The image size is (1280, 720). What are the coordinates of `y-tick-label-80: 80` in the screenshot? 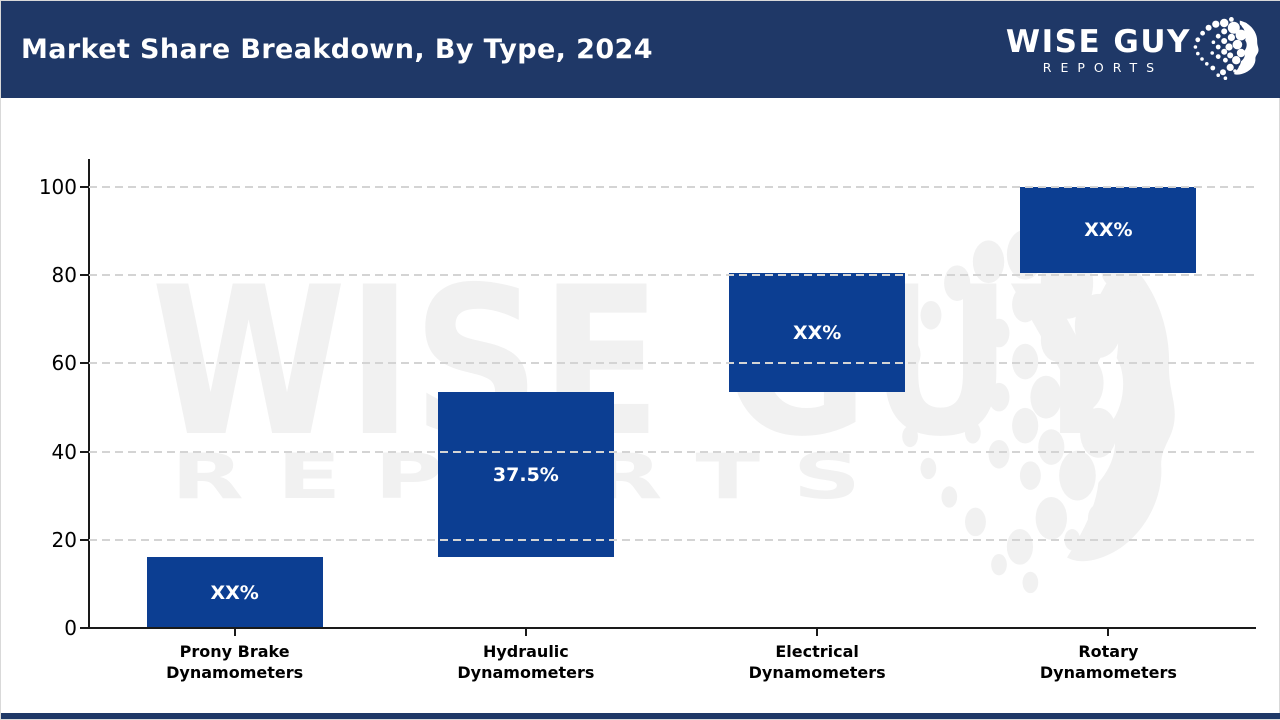 It's located at (64, 275).